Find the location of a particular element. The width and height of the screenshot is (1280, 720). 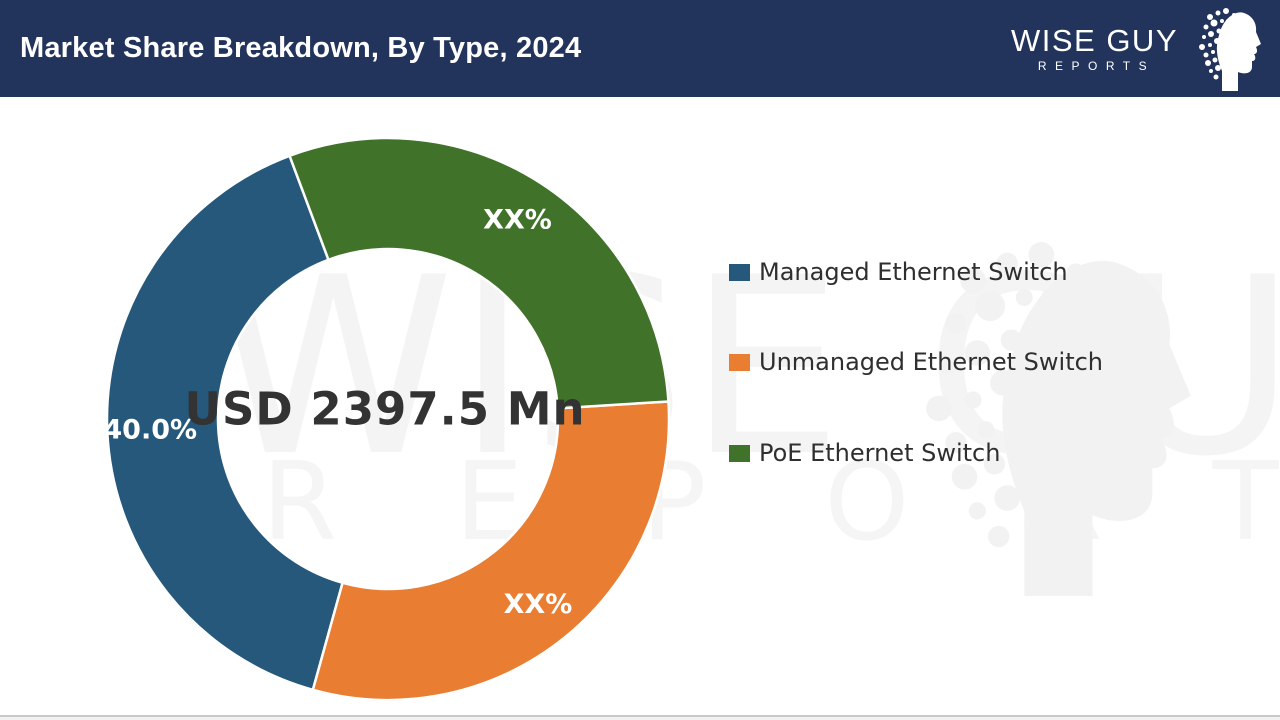

legend-item-unmanaged: Unmanaged Ethernet Switch is located at coordinates (916, 362).